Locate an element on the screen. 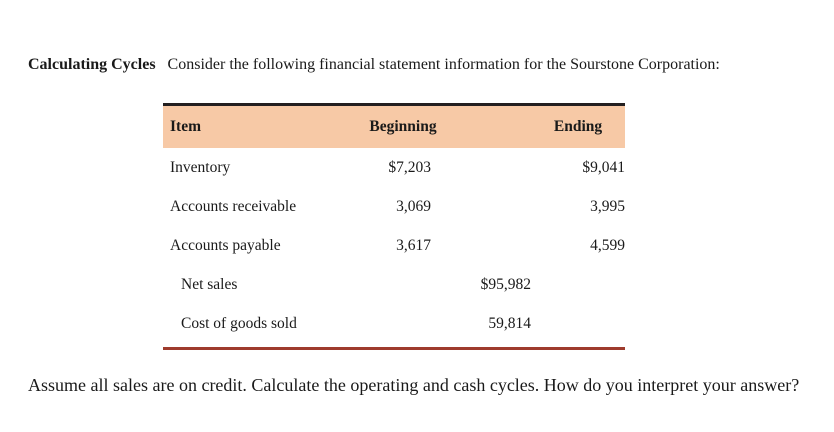 Image resolution: width=834 pixels, height=432 pixels. table-row: Accounts payable 3,617 4,599 is located at coordinates (394, 245).